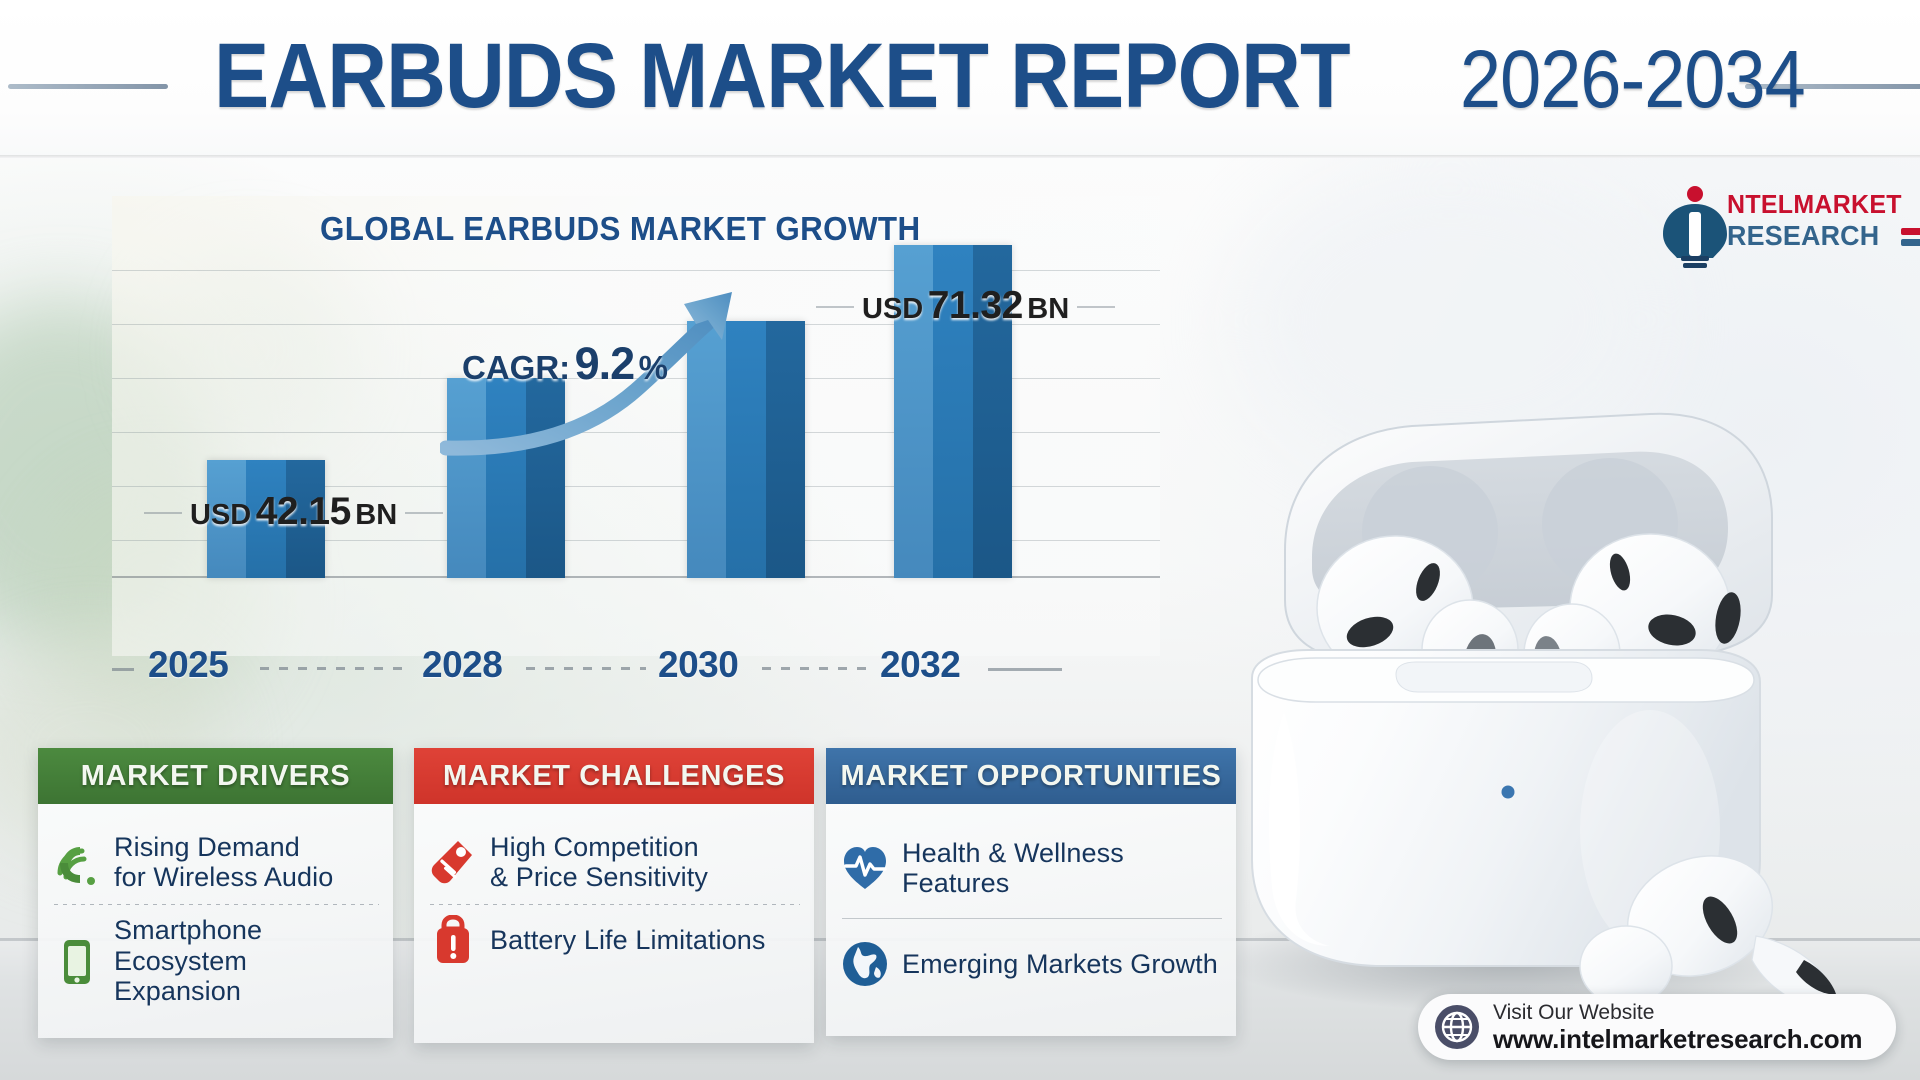 Image resolution: width=1920 pixels, height=1080 pixels. Describe the element at coordinates (303, 511) in the screenshot. I see `chart-value-number: 42.15` at that location.